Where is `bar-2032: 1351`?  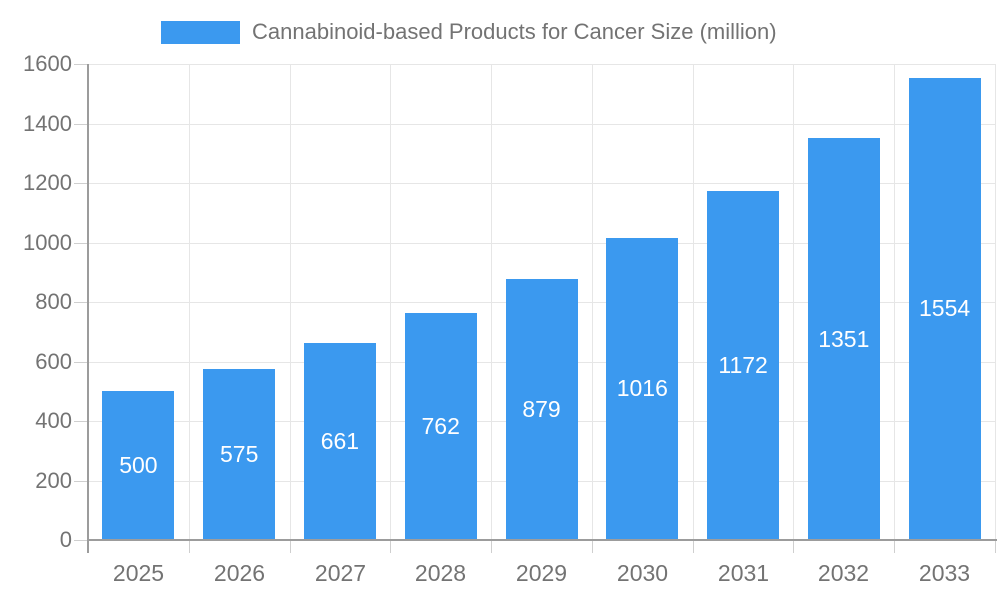 bar-2032: 1351 is located at coordinates (843, 339).